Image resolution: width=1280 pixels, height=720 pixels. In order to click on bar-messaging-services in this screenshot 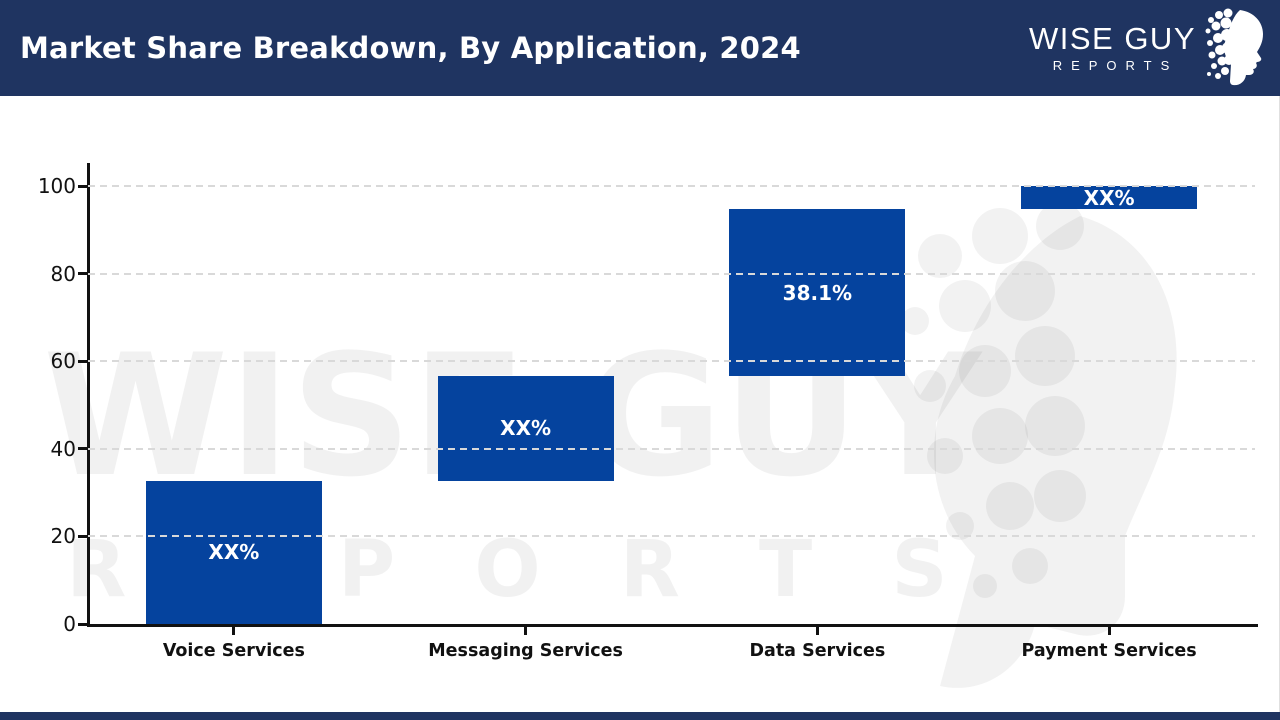, I will do `click(525, 428)`.